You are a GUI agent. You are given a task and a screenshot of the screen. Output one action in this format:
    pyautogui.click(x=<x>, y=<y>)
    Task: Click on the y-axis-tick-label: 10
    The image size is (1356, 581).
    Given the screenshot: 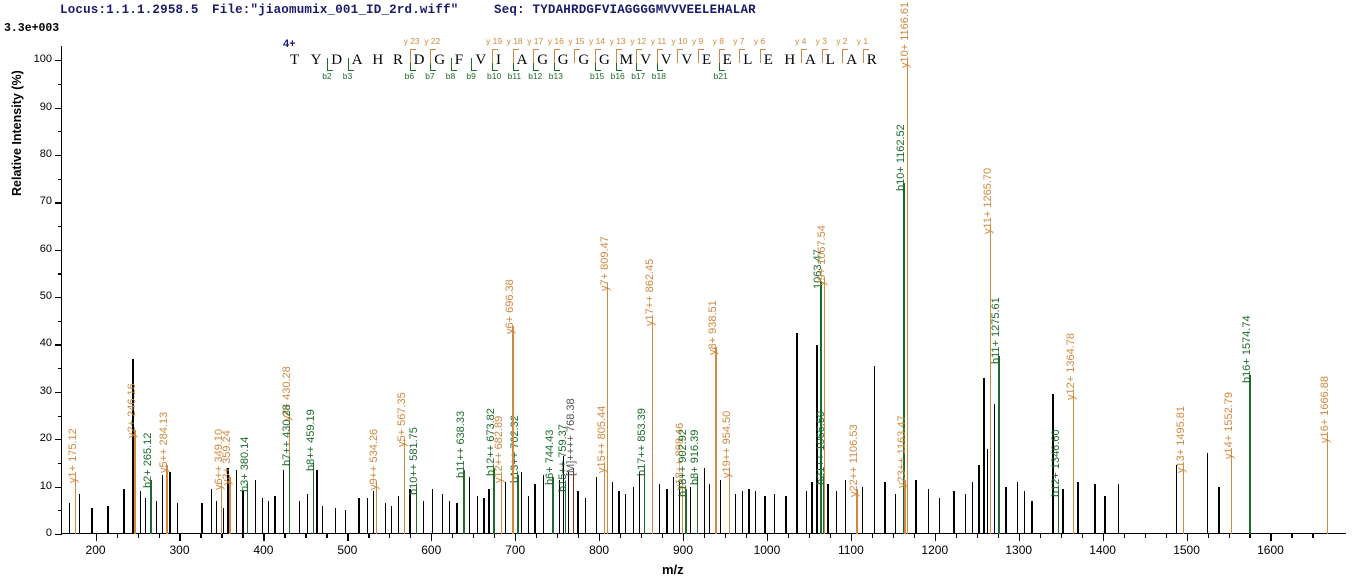 What is the action you would take?
    pyautogui.click(x=45, y=485)
    